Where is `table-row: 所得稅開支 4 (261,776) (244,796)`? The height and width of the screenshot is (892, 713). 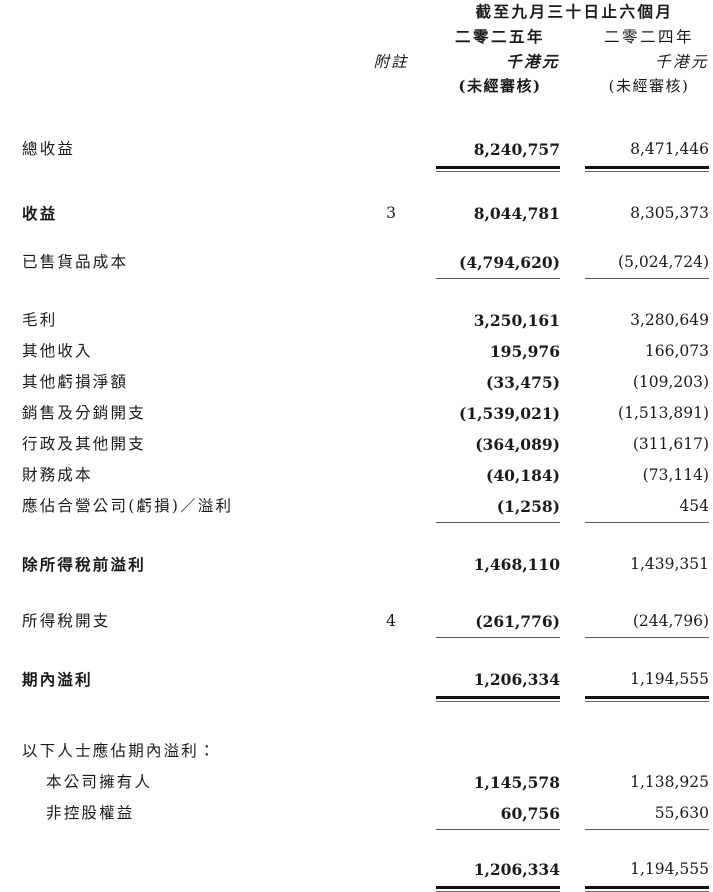
table-row: 所得稅開支 4 (261,776) (244,796) is located at coordinates (356, 621).